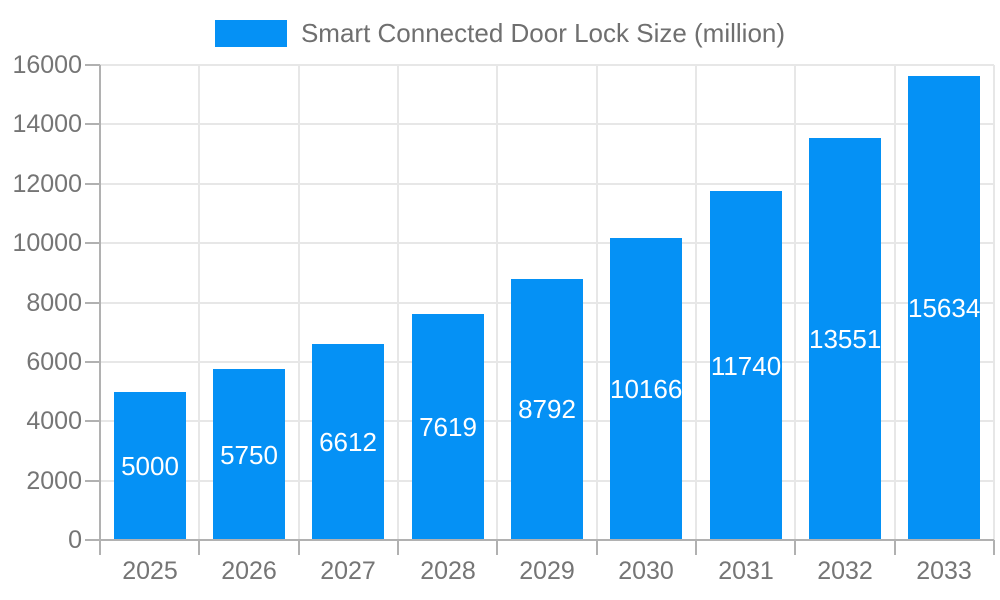 This screenshot has width=1000, height=600. I want to click on bar-value-label: 13551, so click(845, 339).